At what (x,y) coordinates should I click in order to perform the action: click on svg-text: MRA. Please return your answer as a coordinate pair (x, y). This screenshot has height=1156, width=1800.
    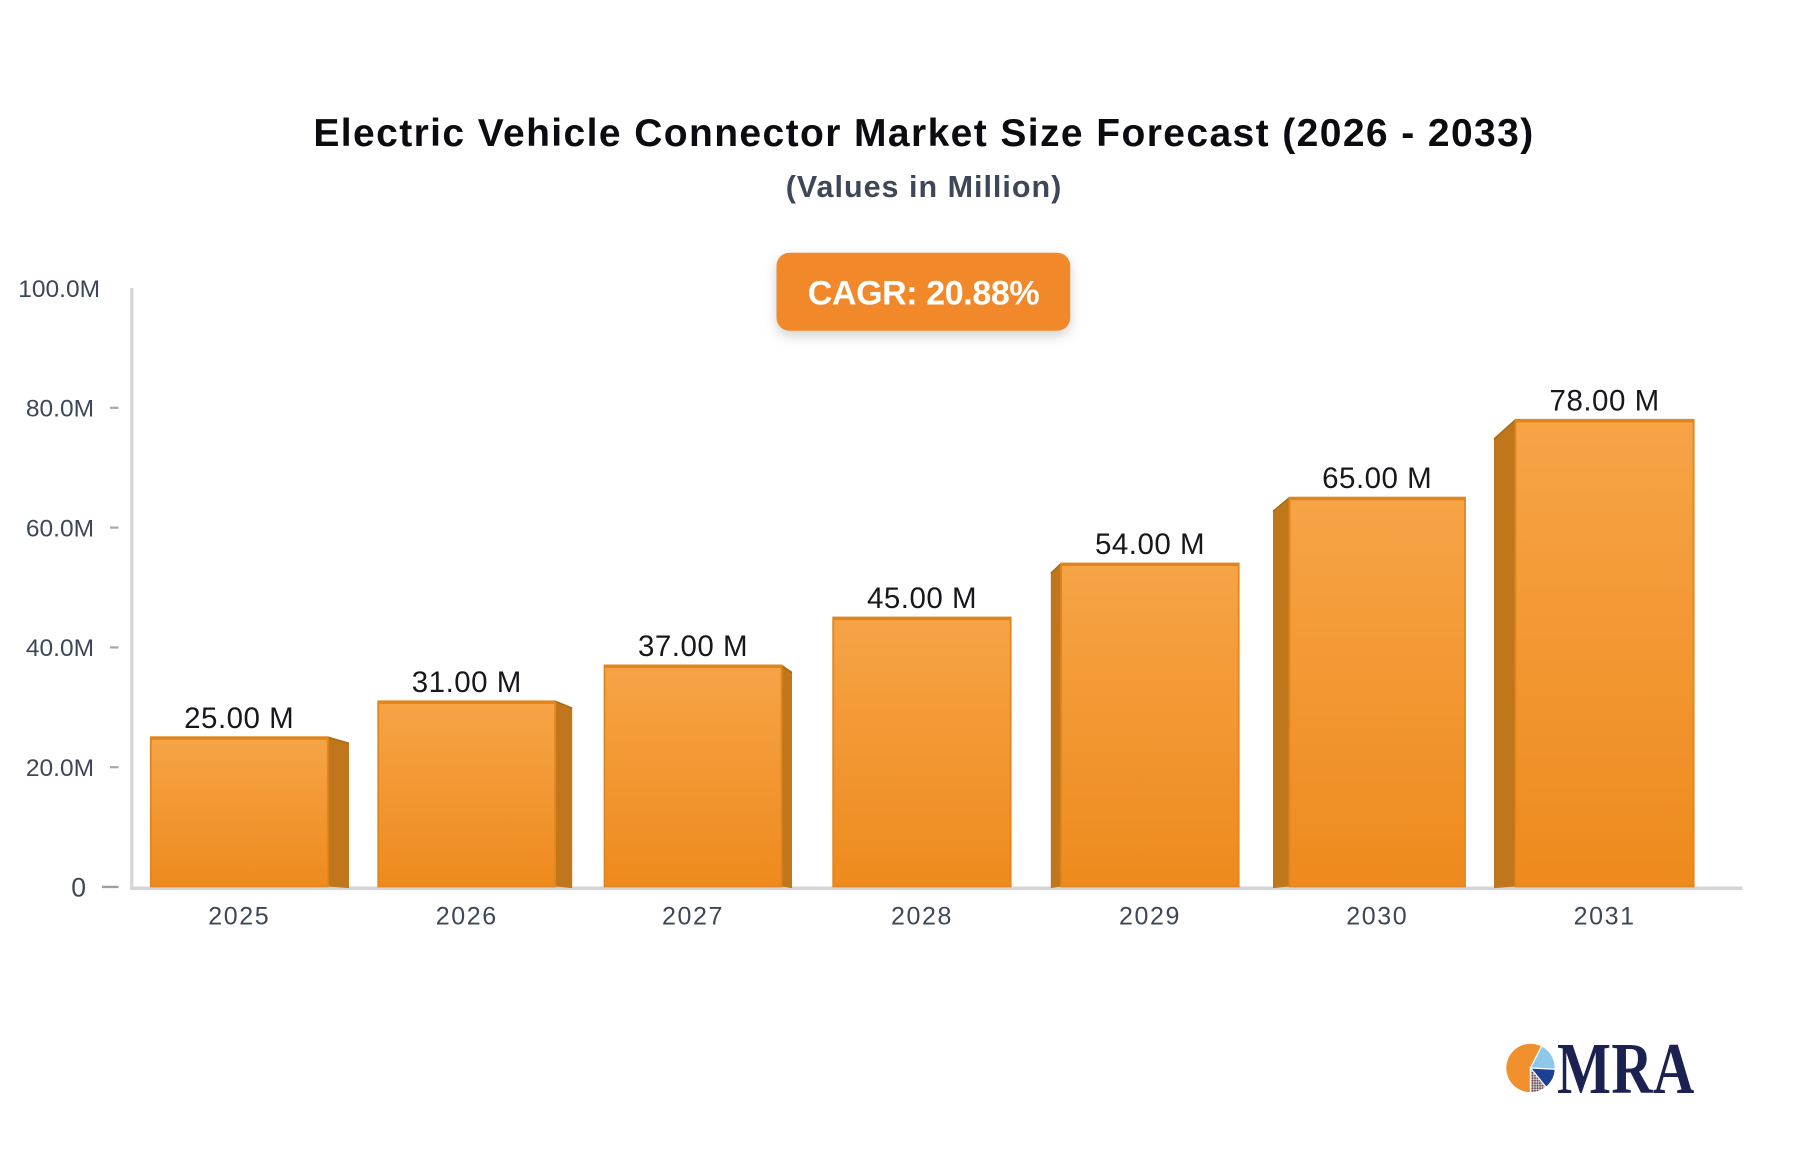
    Looking at the image, I should click on (1626, 1068).